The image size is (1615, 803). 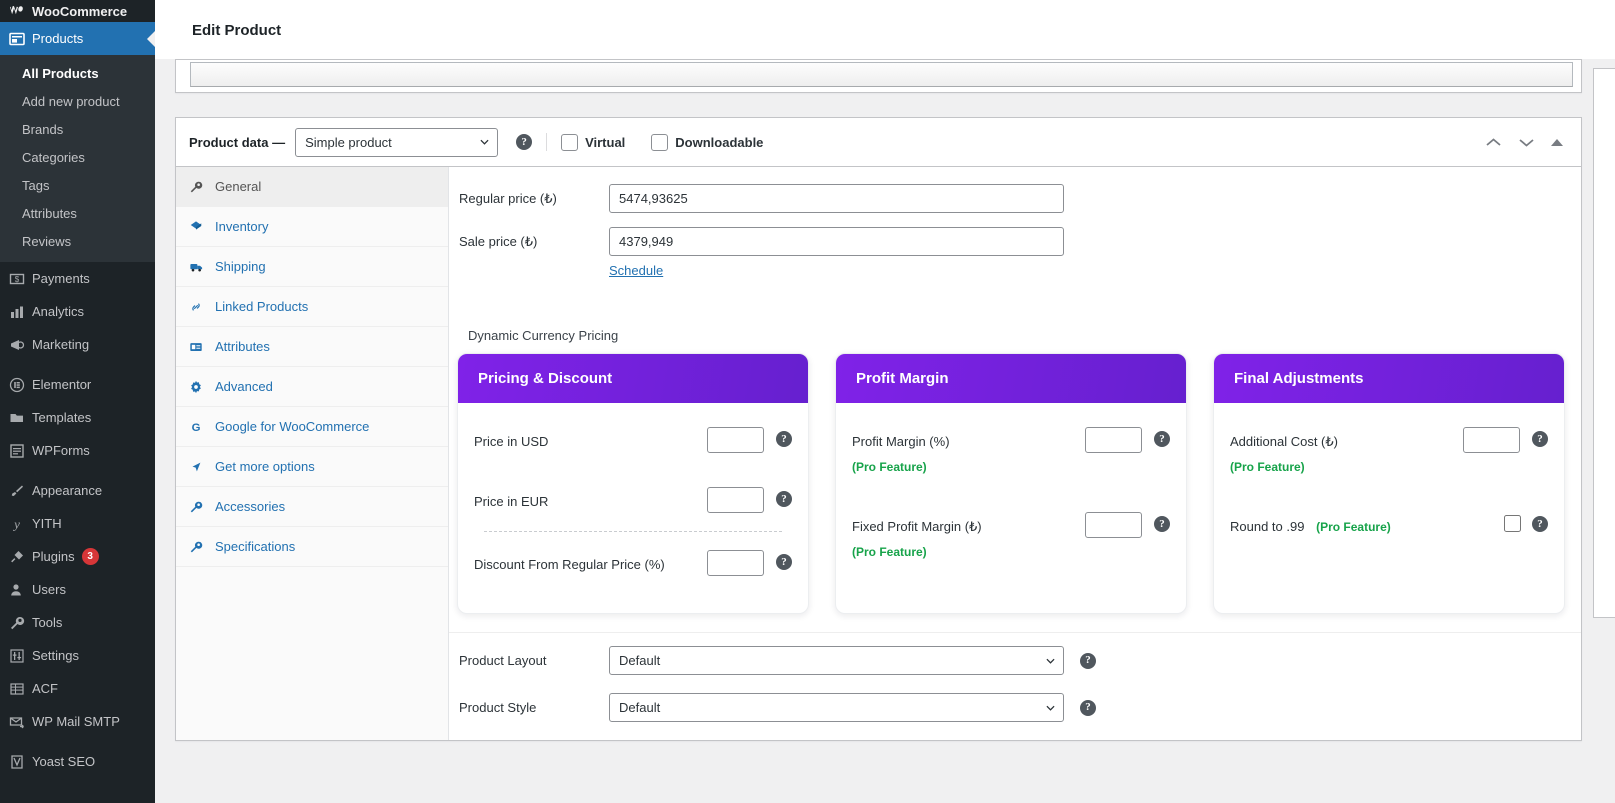 I want to click on sidebar-item-settings: Settings, so click(x=77, y=655).